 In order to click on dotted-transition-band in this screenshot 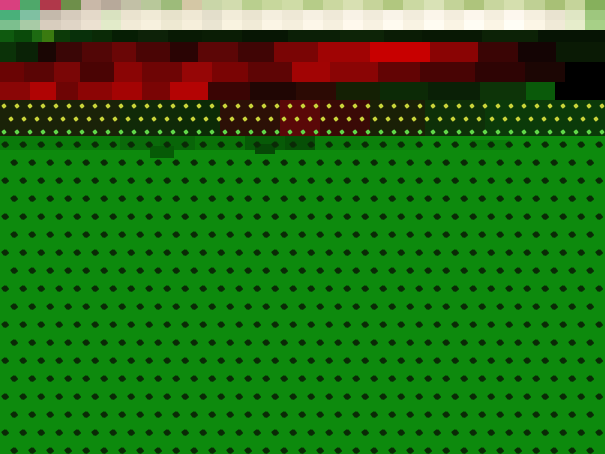, I will do `click(302, 118)`.